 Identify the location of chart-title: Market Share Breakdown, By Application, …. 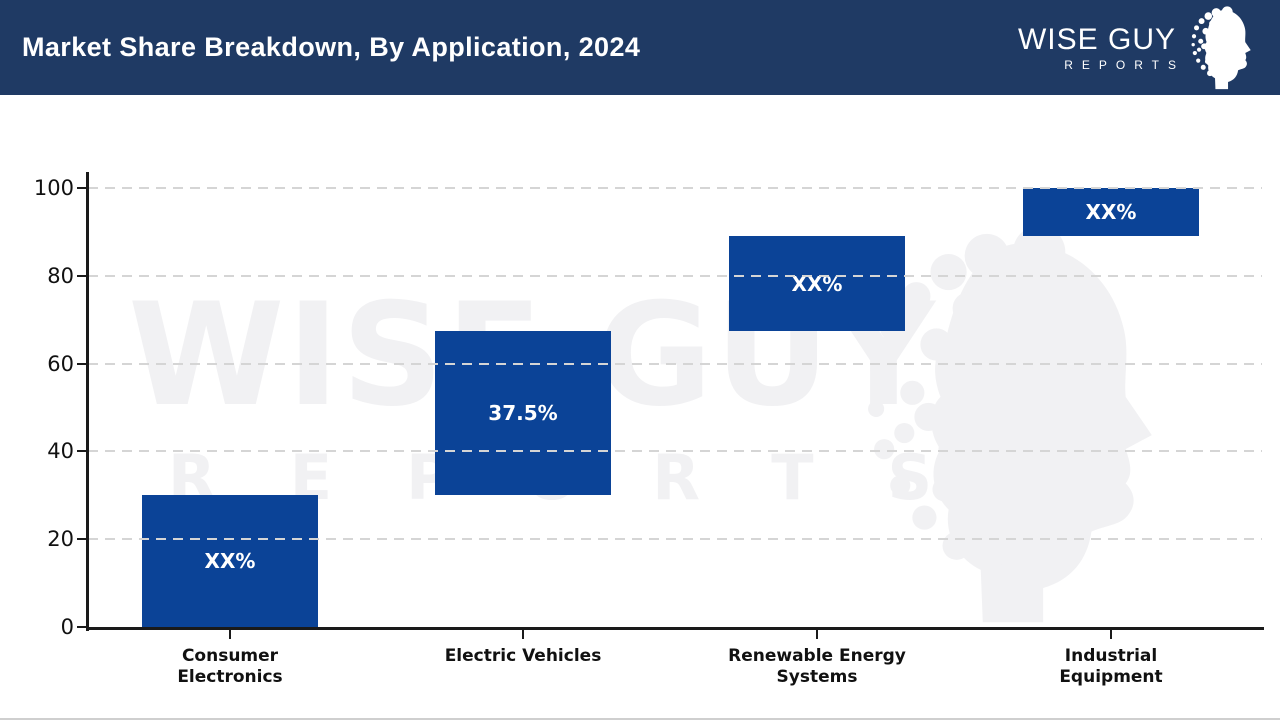
(331, 47).